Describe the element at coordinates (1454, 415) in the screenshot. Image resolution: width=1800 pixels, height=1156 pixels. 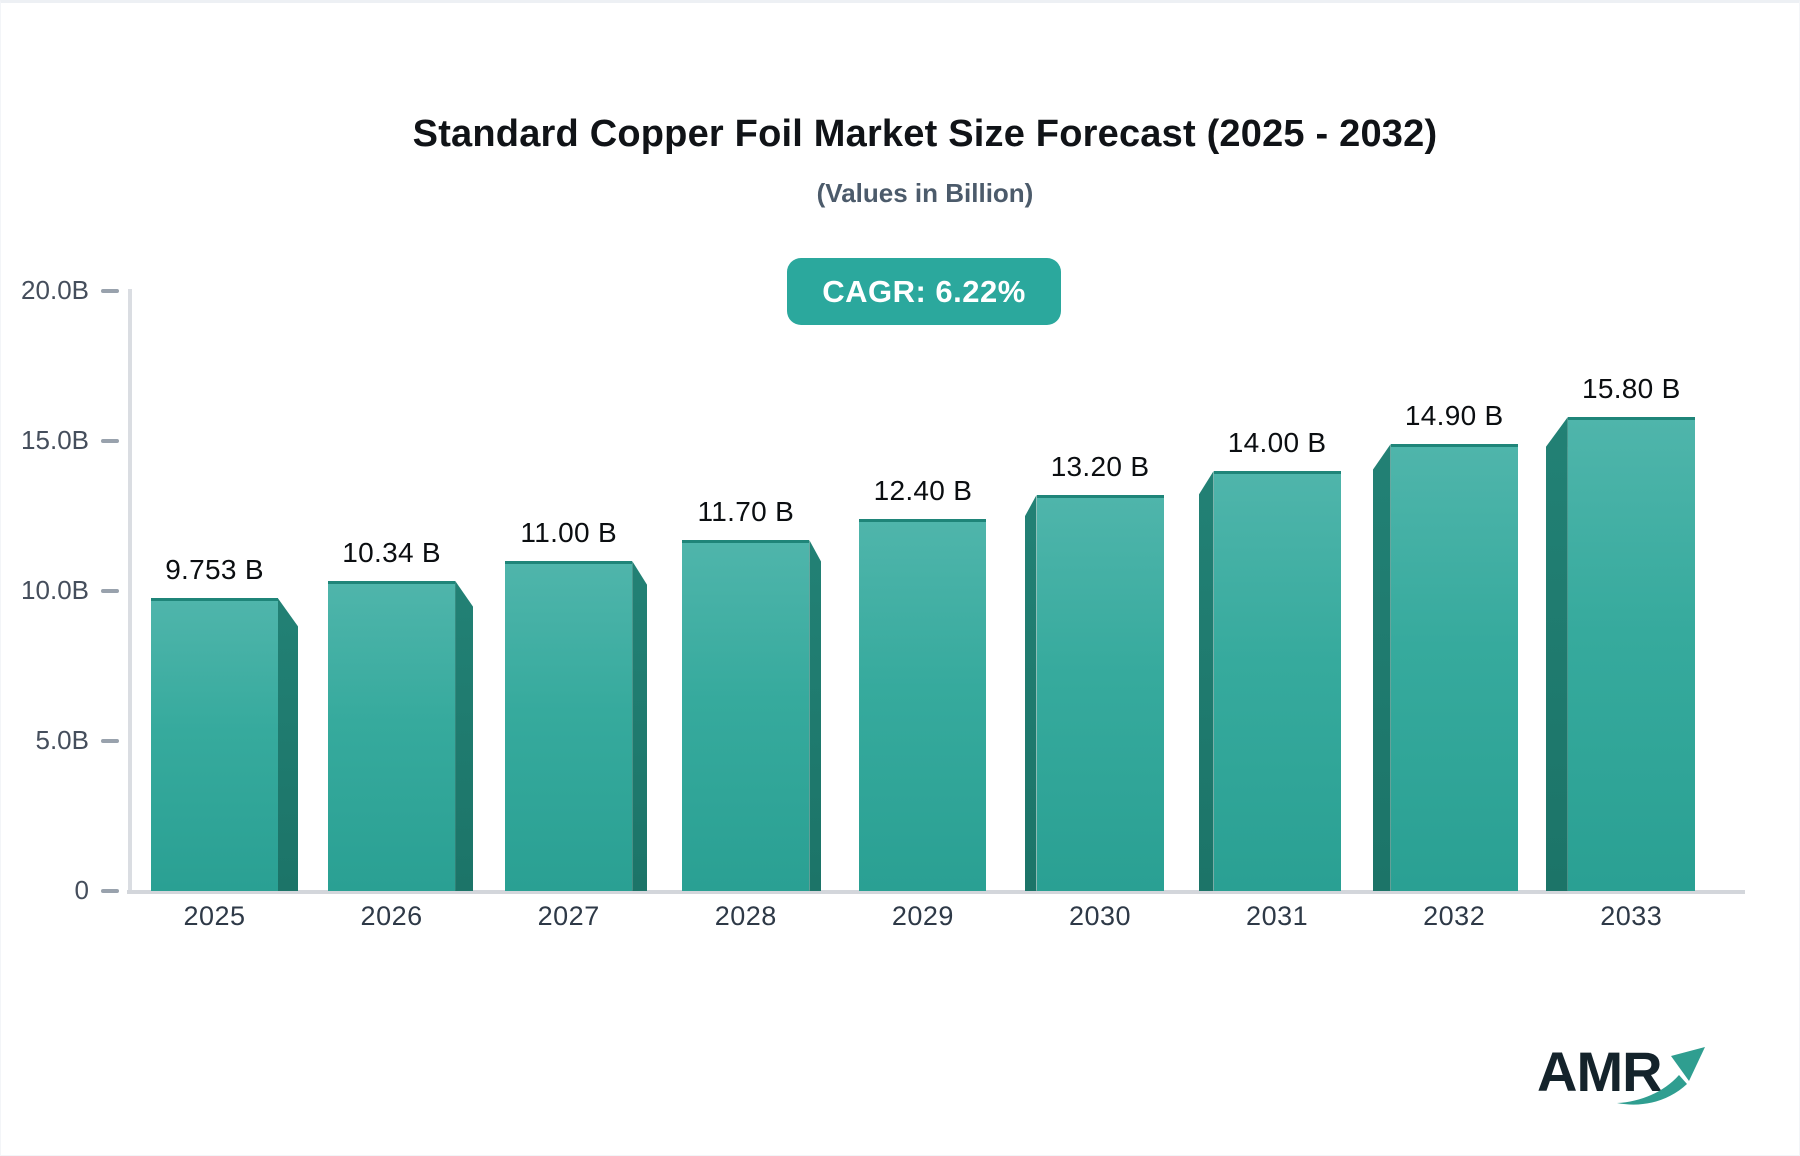
I see `bar-value-label: 14.90 B` at that location.